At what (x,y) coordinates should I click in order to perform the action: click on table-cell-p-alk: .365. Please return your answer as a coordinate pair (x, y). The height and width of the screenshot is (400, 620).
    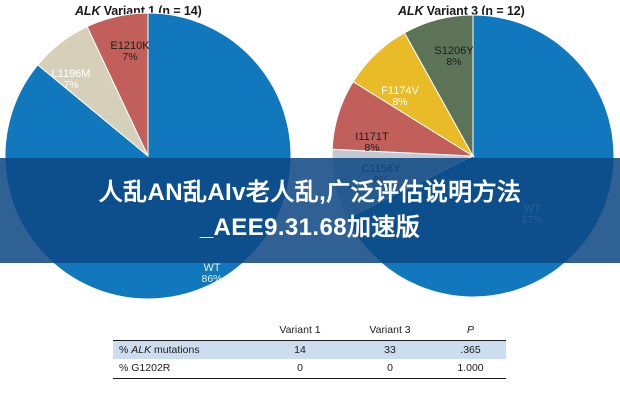
    Looking at the image, I should click on (470, 349).